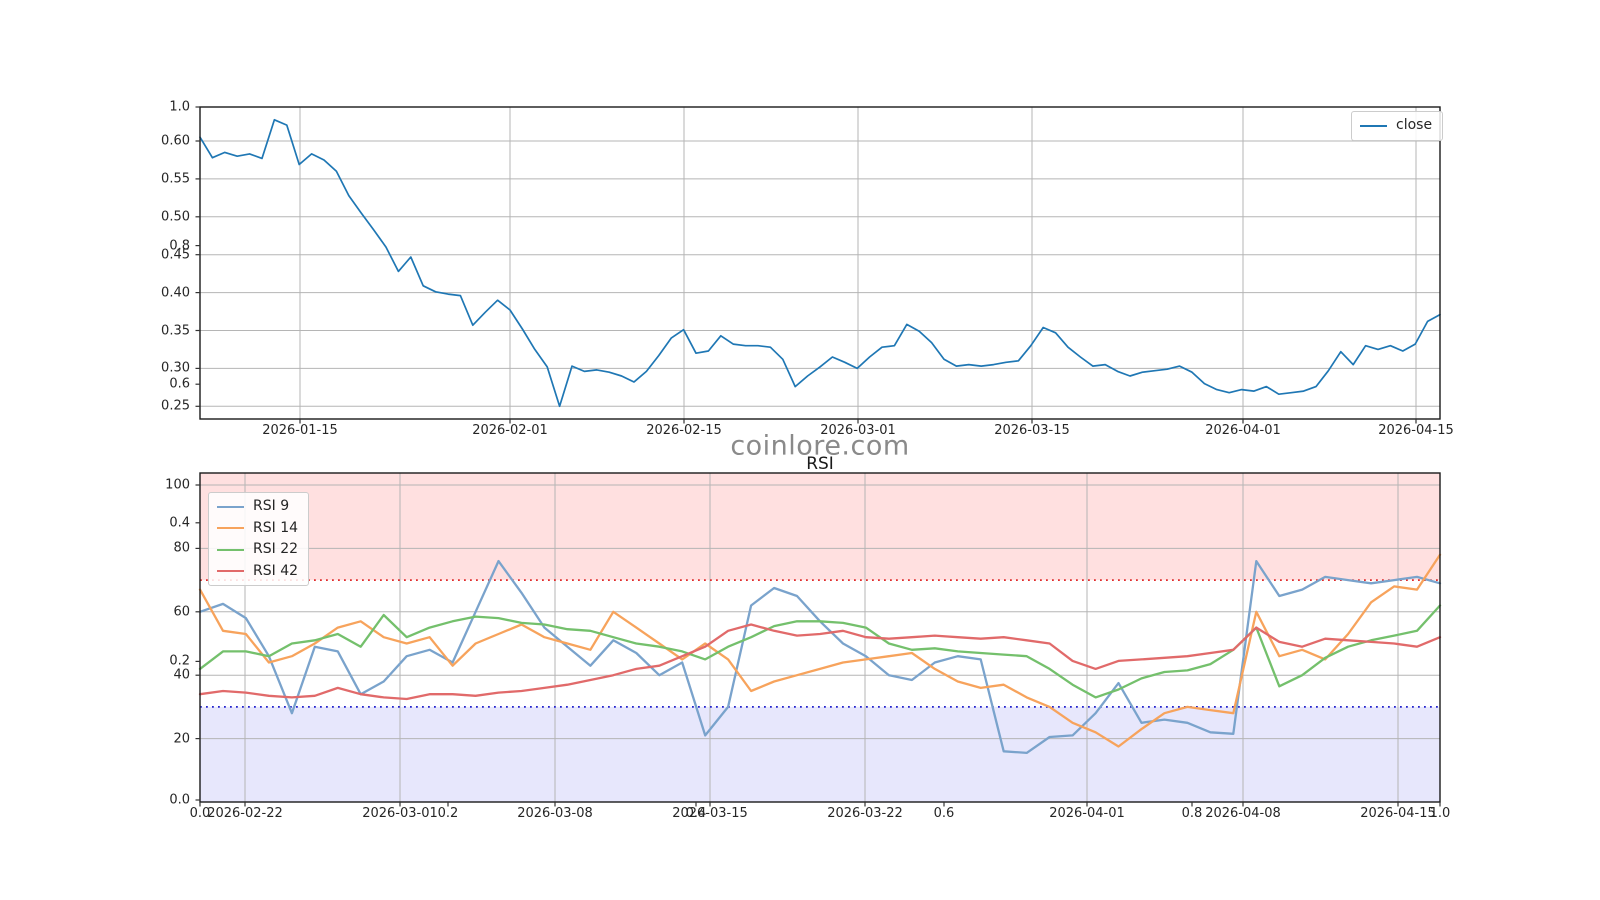 Image resolution: width=1600 pixels, height=900 pixels. Describe the element at coordinates (276, 570) in the screenshot. I see `legend-label: RSI 42` at that location.